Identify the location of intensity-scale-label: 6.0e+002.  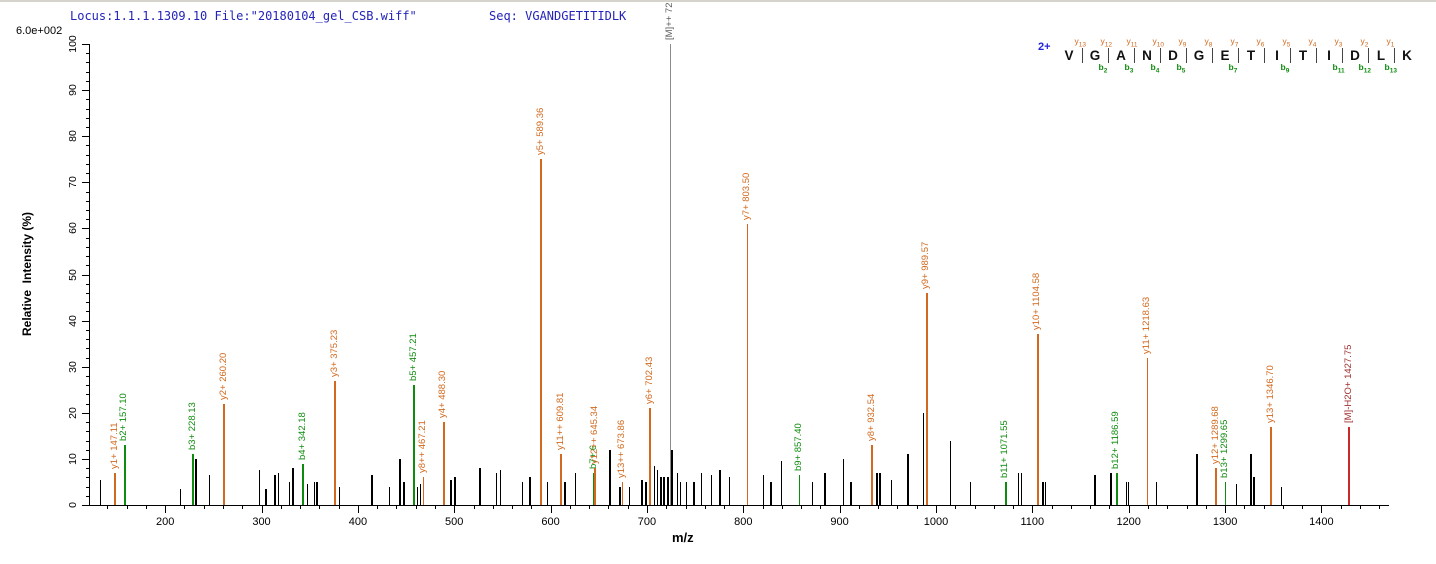
(39, 31).